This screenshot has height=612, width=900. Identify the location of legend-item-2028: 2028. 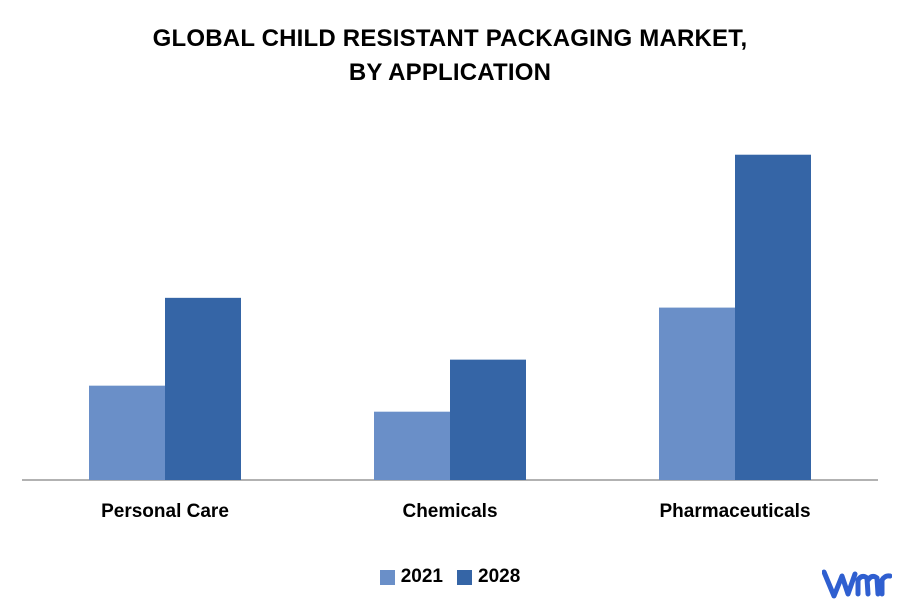
(488, 577).